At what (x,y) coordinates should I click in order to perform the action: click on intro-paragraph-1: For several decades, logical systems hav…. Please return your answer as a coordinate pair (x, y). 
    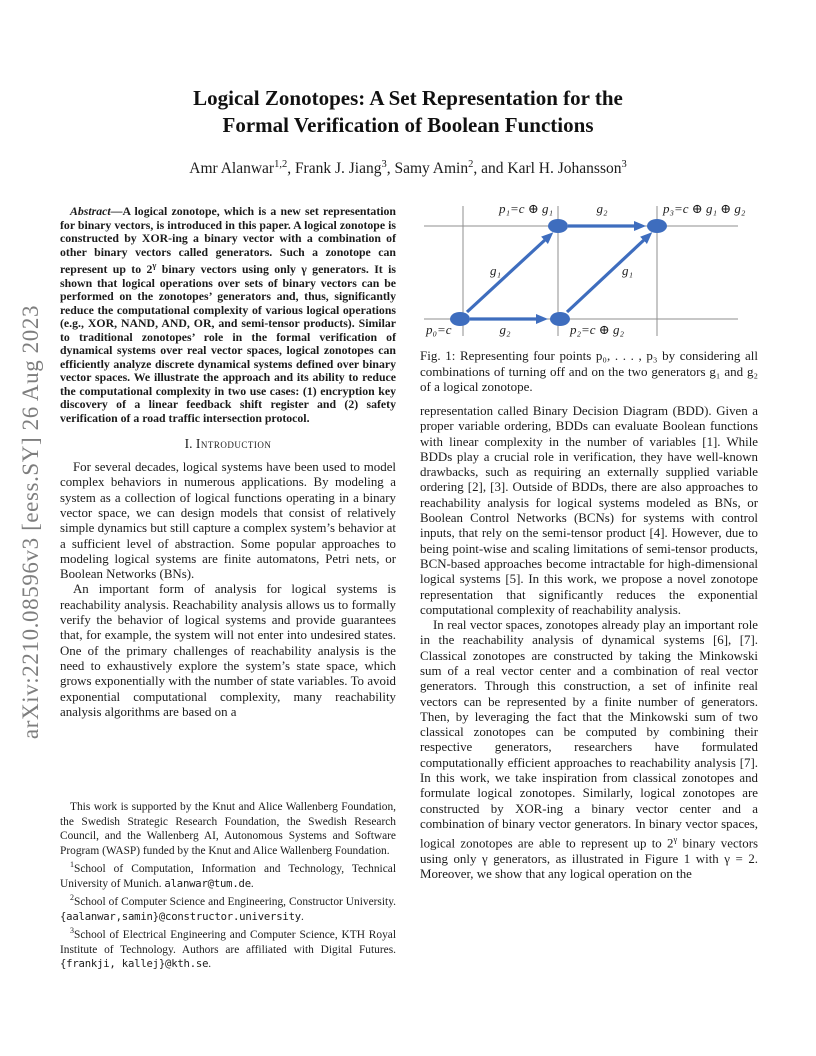
    Looking at the image, I should click on (228, 521).